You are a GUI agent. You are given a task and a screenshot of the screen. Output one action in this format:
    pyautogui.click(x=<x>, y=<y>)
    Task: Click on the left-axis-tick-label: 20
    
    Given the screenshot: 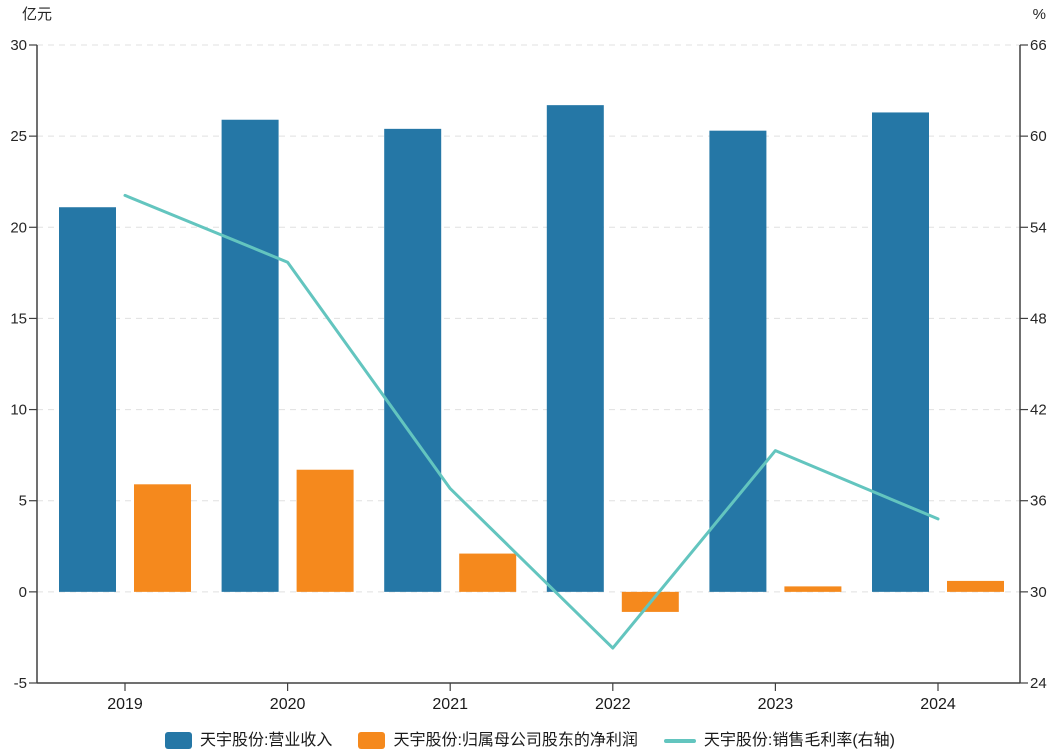 What is the action you would take?
    pyautogui.click(x=18, y=227)
    